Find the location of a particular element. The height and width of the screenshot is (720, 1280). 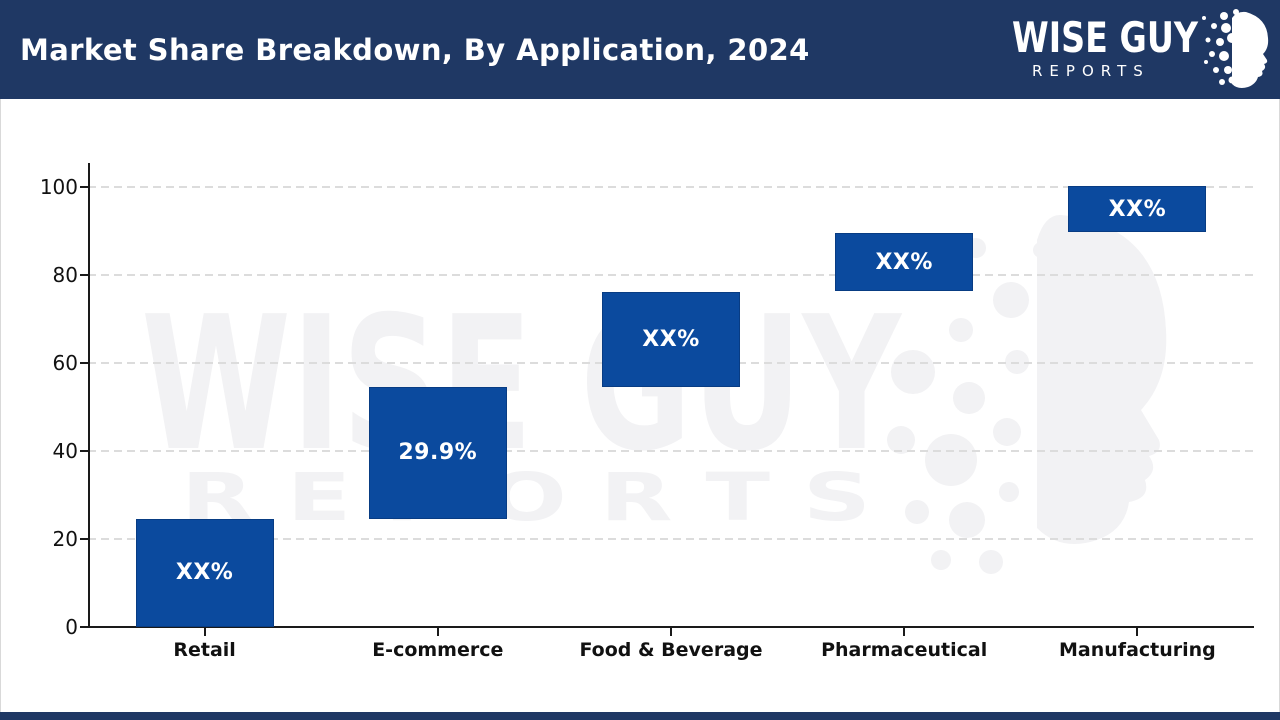

bar-segment: 29.9% is located at coordinates (437, 452).